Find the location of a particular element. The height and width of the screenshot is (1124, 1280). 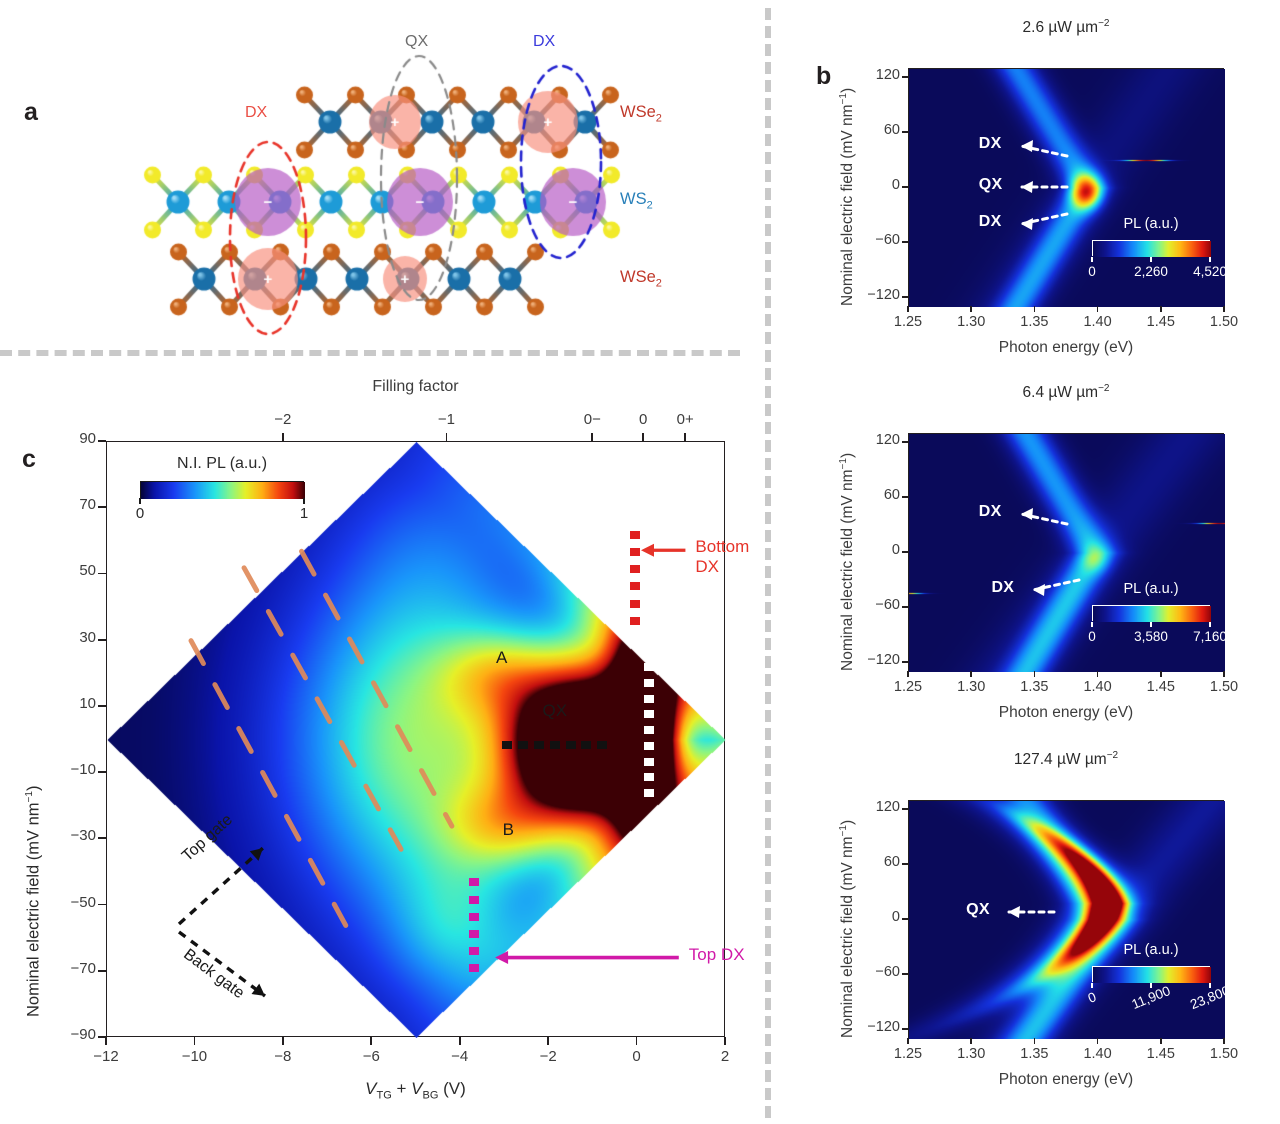

panel-c-ytick-label: 30 is located at coordinates (87, 637).